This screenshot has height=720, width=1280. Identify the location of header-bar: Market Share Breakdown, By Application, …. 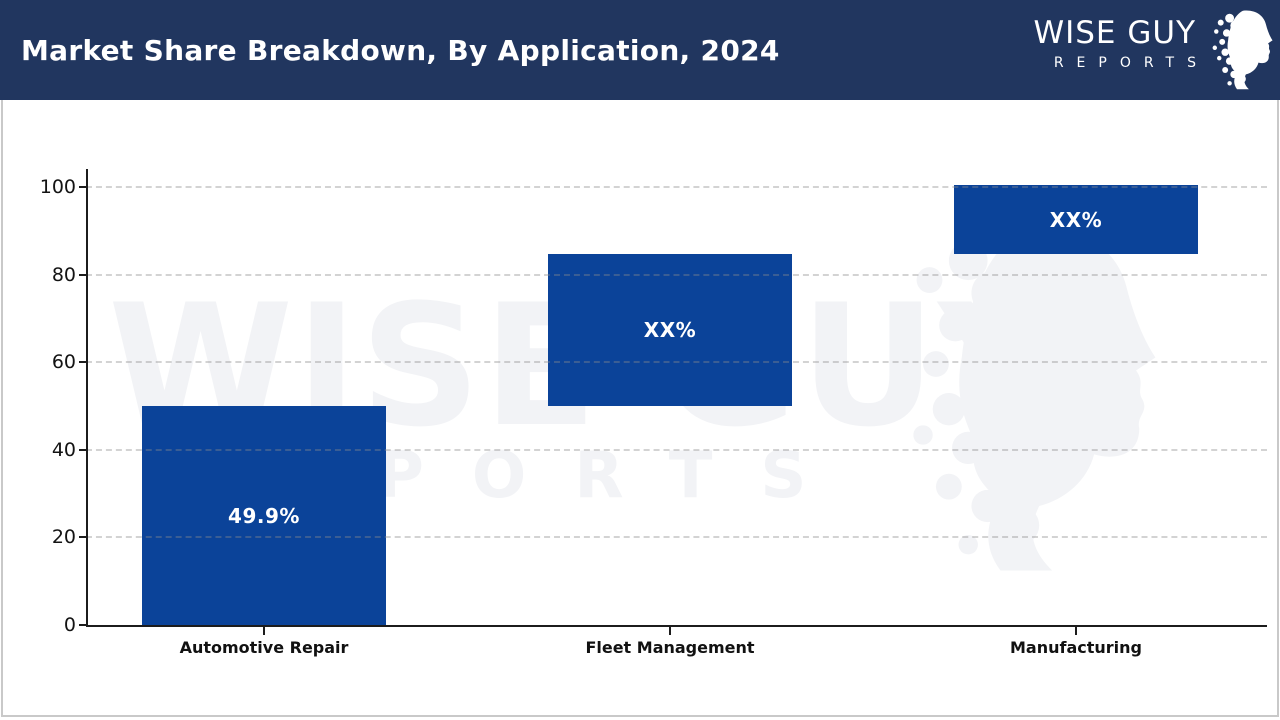
(640, 50).